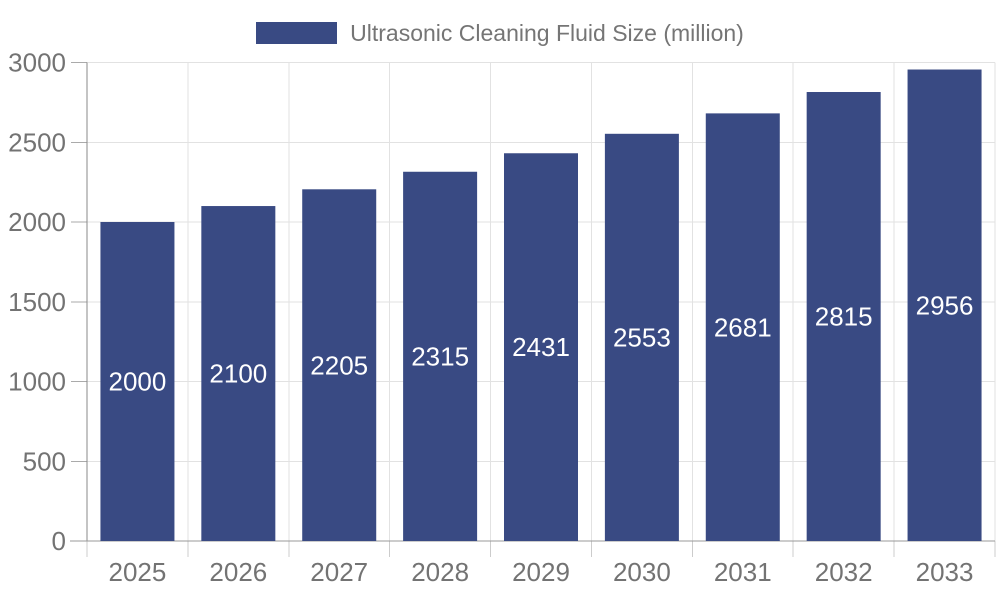 This screenshot has width=1000, height=600. What do you see at coordinates (44, 461) in the screenshot?
I see `y-tick-label: 500` at bounding box center [44, 461].